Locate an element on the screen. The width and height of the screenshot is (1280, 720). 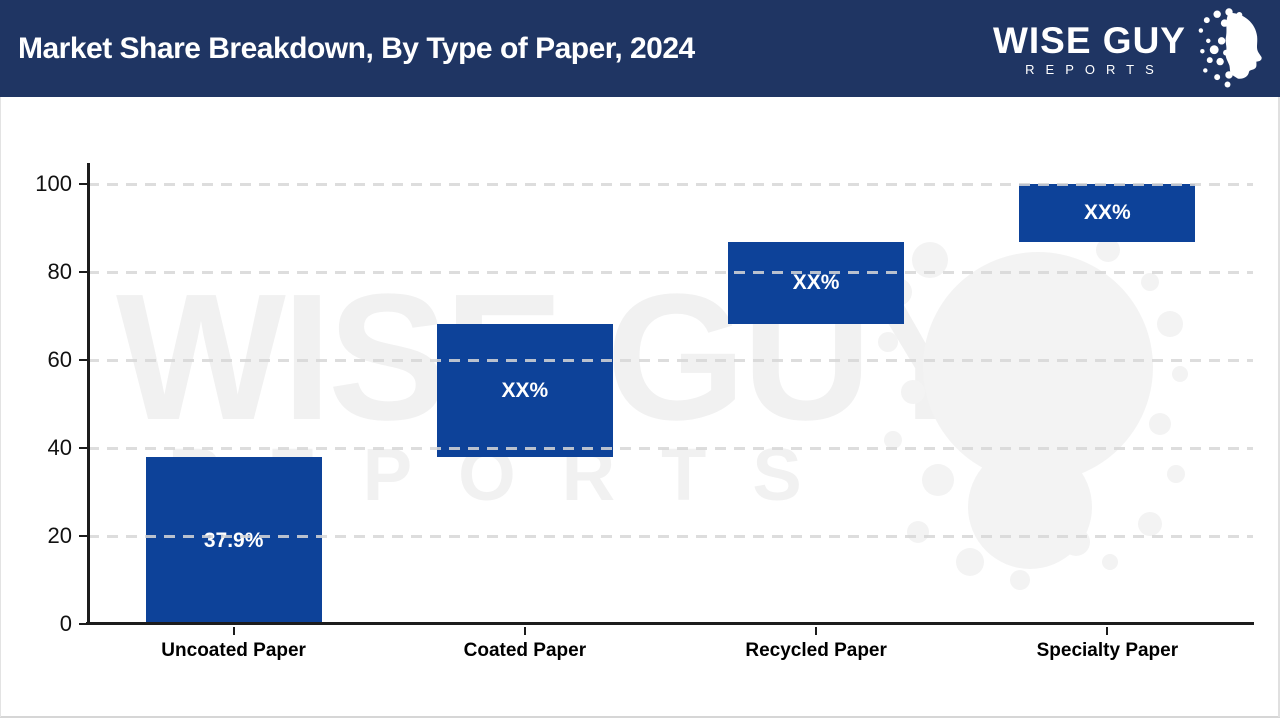
bar-uncoated-paper: 37.9% is located at coordinates (233, 540).